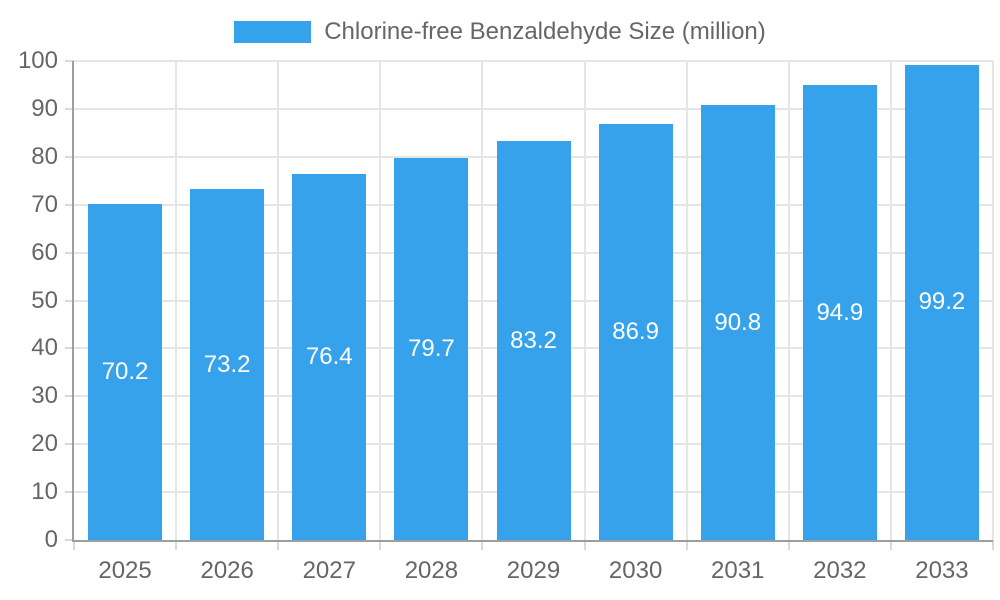 This screenshot has height=600, width=1000. I want to click on x-axis-tick-label: 2029, so click(533, 570).